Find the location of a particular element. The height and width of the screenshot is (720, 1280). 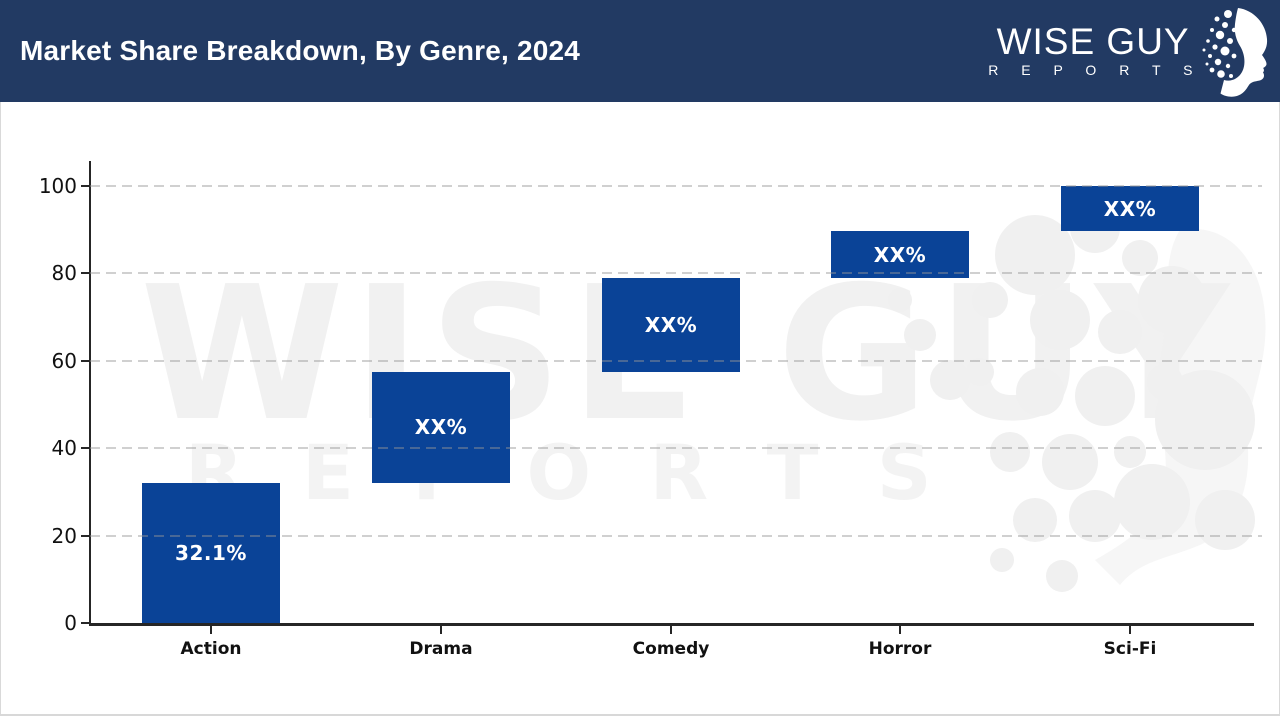

x-tick-mark-action is located at coordinates (211, 630).